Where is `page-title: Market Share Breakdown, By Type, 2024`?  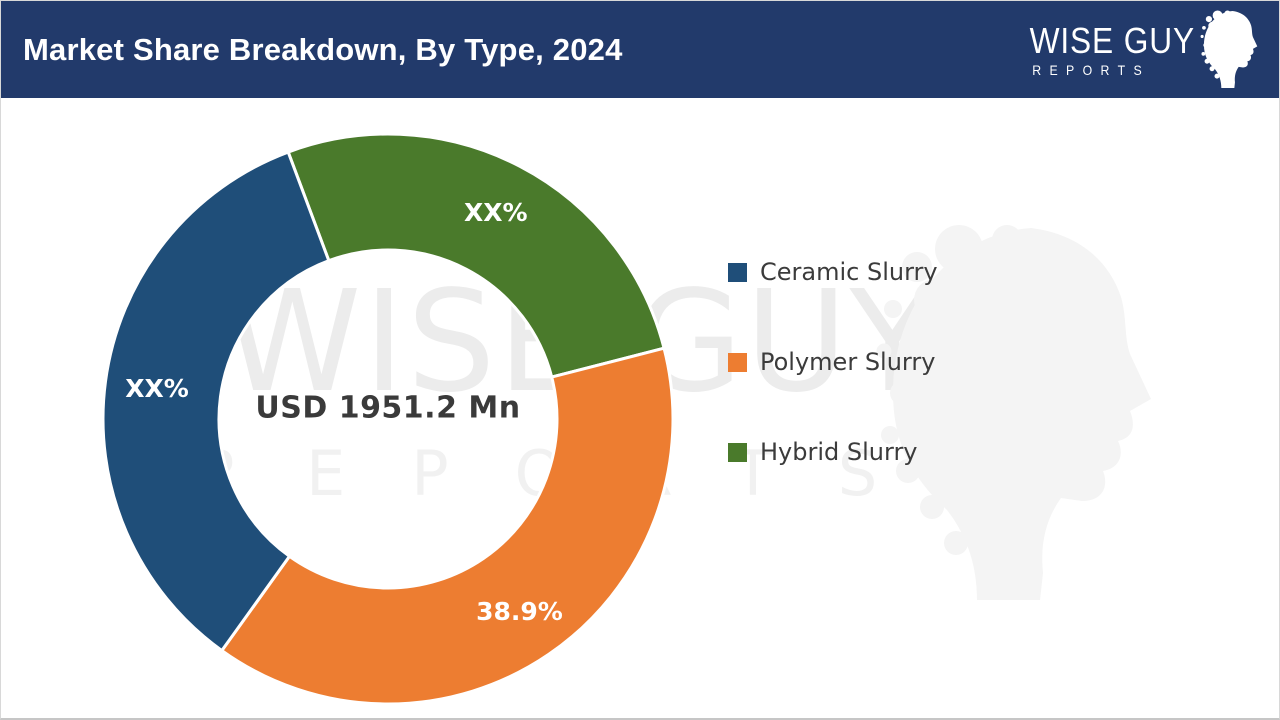
page-title: Market Share Breakdown, By Type, 2024 is located at coordinates (323, 49).